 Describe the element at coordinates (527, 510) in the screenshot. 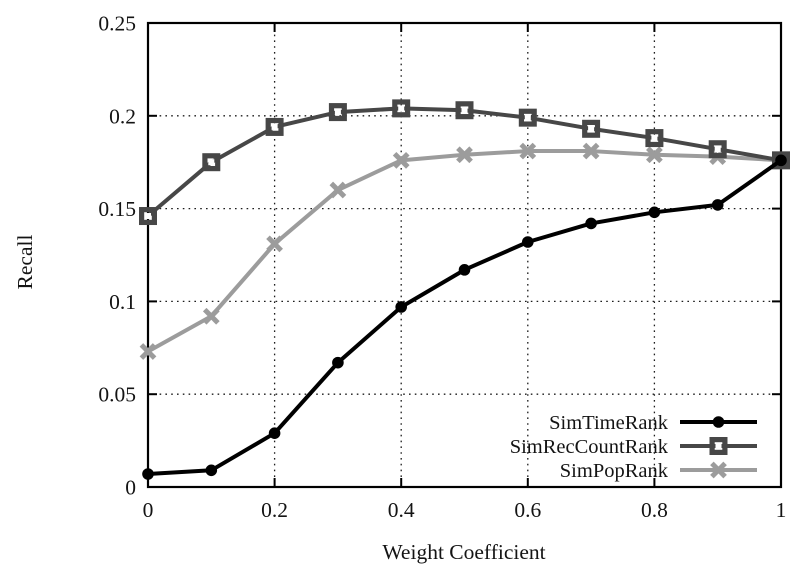

I see `x-tick-label: 0.6` at that location.